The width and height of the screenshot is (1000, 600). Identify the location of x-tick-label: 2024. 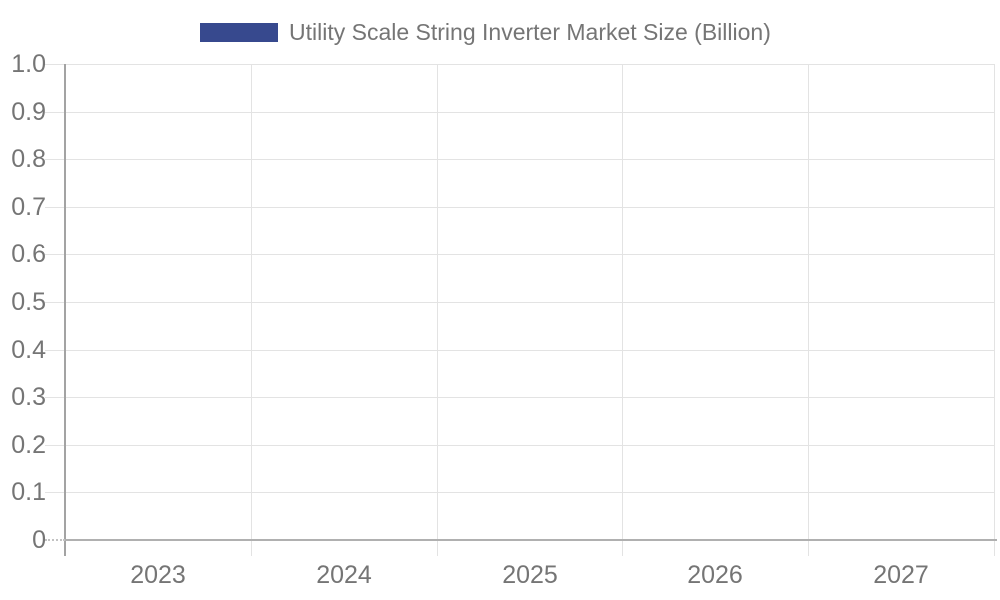
(344, 575).